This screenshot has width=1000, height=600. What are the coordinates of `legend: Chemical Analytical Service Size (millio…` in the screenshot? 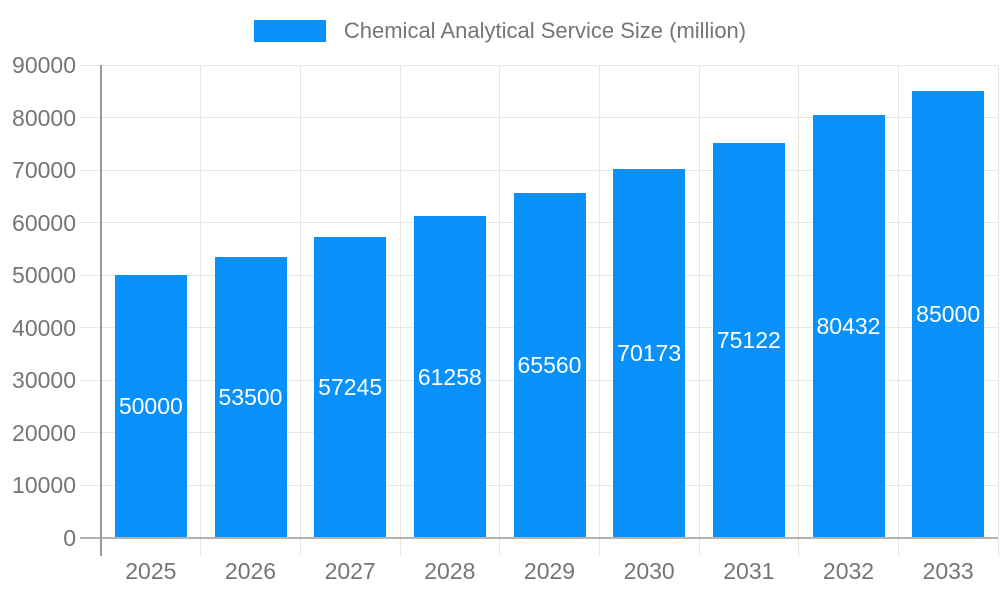 It's located at (500, 31).